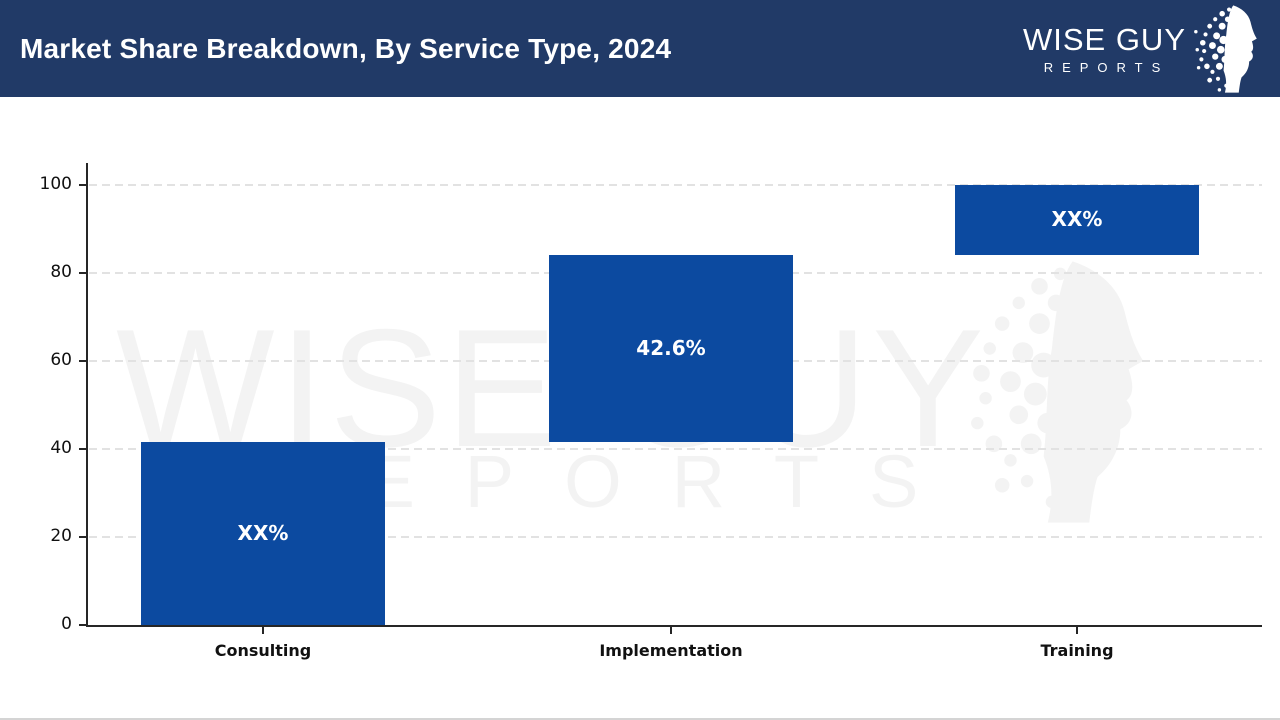 The image size is (1280, 720). I want to click on x-tick-consulting, so click(263, 630).